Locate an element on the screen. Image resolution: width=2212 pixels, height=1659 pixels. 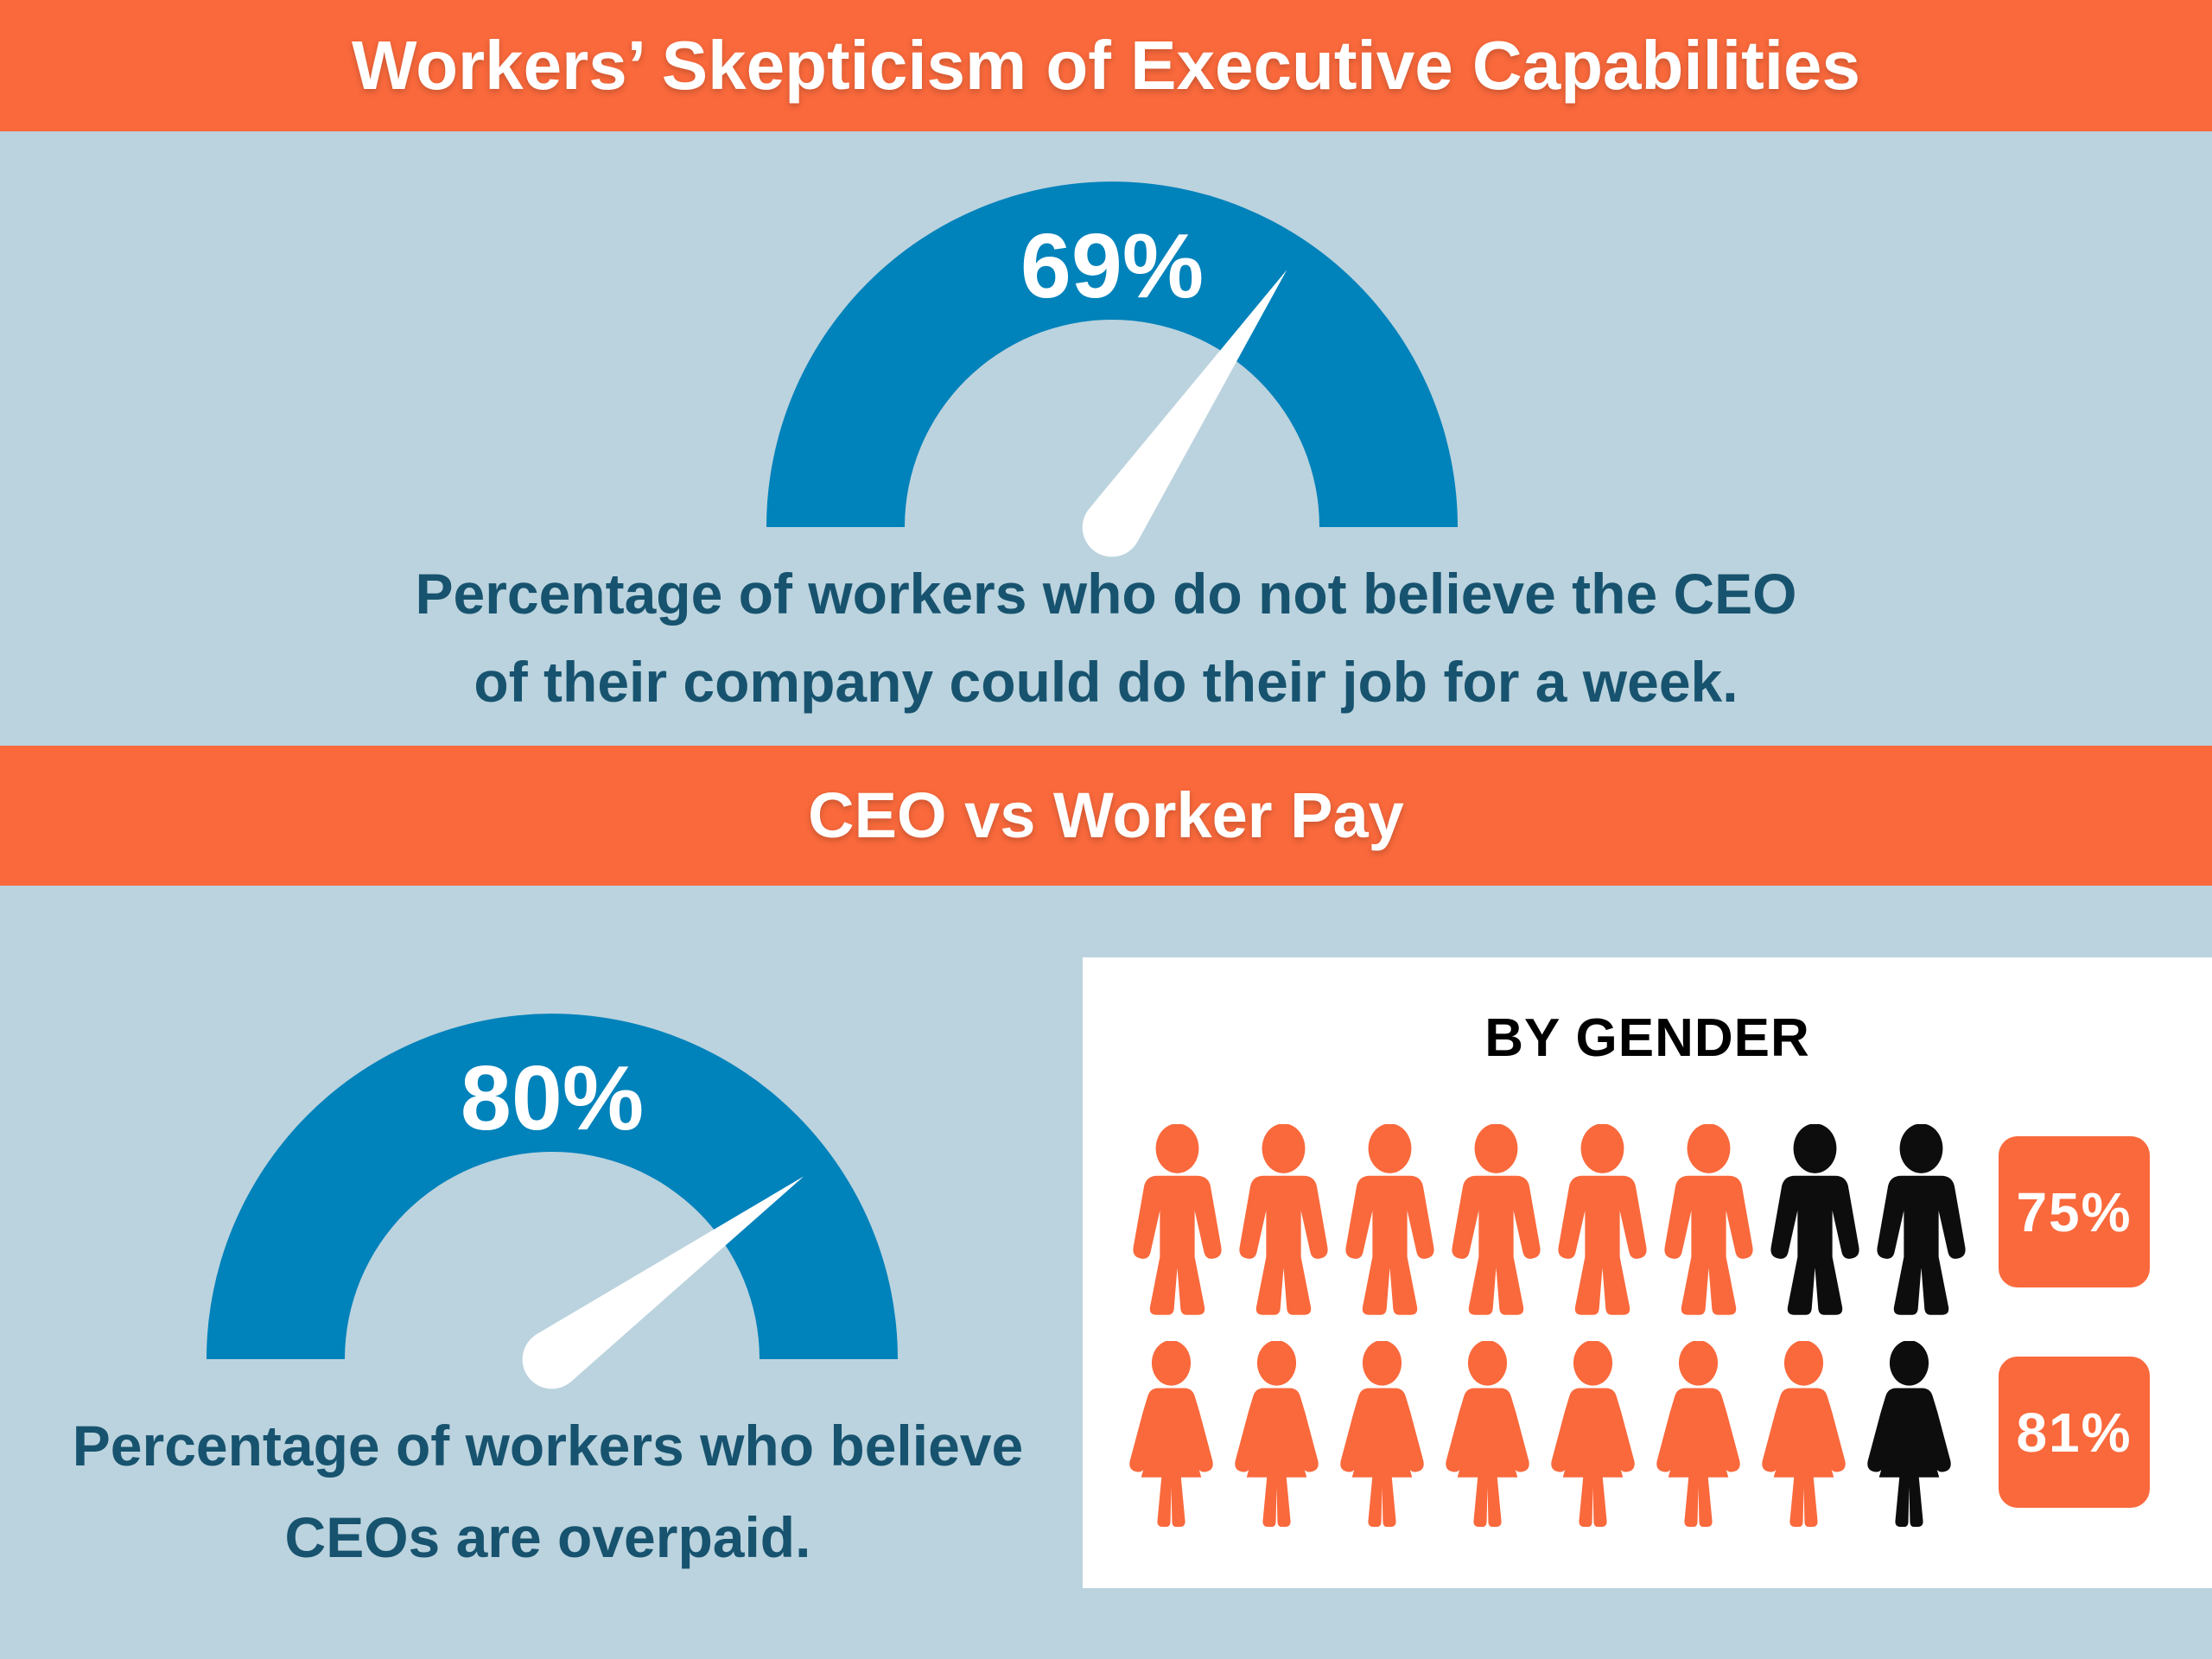
gauge-value-label: 80% is located at coordinates (552, 1098).